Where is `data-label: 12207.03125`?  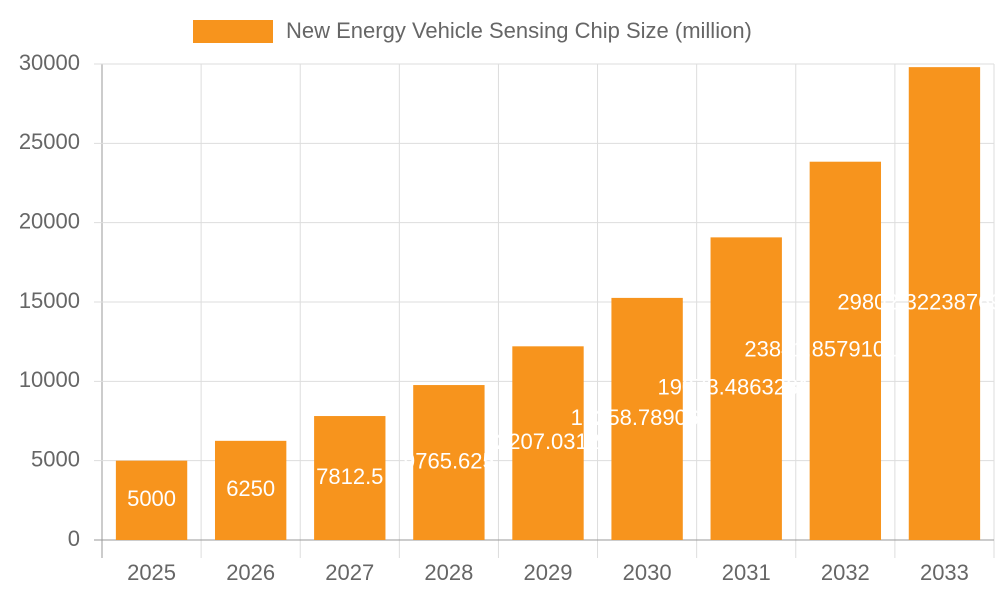
data-label: 12207.03125 is located at coordinates (548, 441).